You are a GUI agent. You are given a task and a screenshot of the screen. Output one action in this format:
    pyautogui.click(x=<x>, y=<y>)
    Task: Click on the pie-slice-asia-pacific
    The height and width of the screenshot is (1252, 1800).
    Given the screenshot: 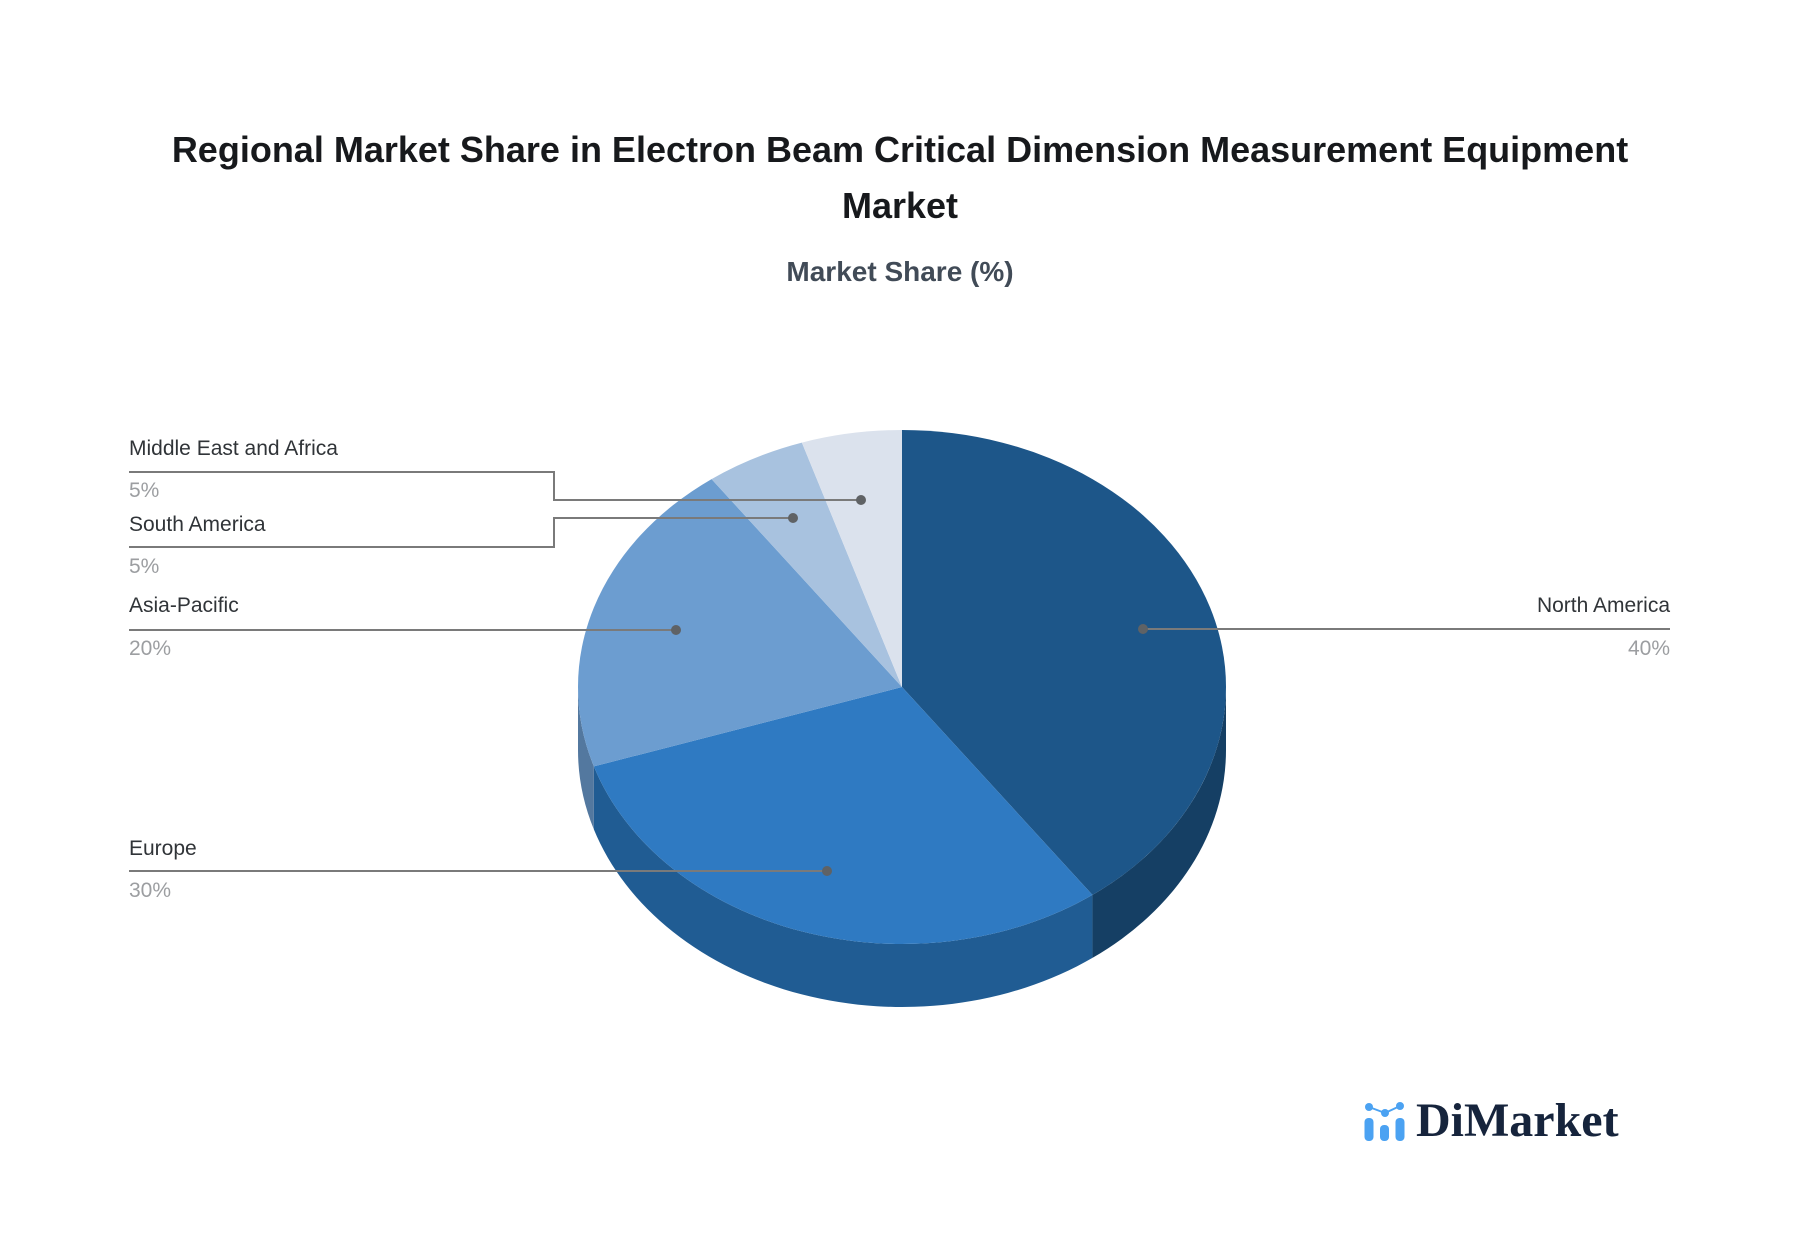 What is the action you would take?
    pyautogui.click(x=740, y=623)
    